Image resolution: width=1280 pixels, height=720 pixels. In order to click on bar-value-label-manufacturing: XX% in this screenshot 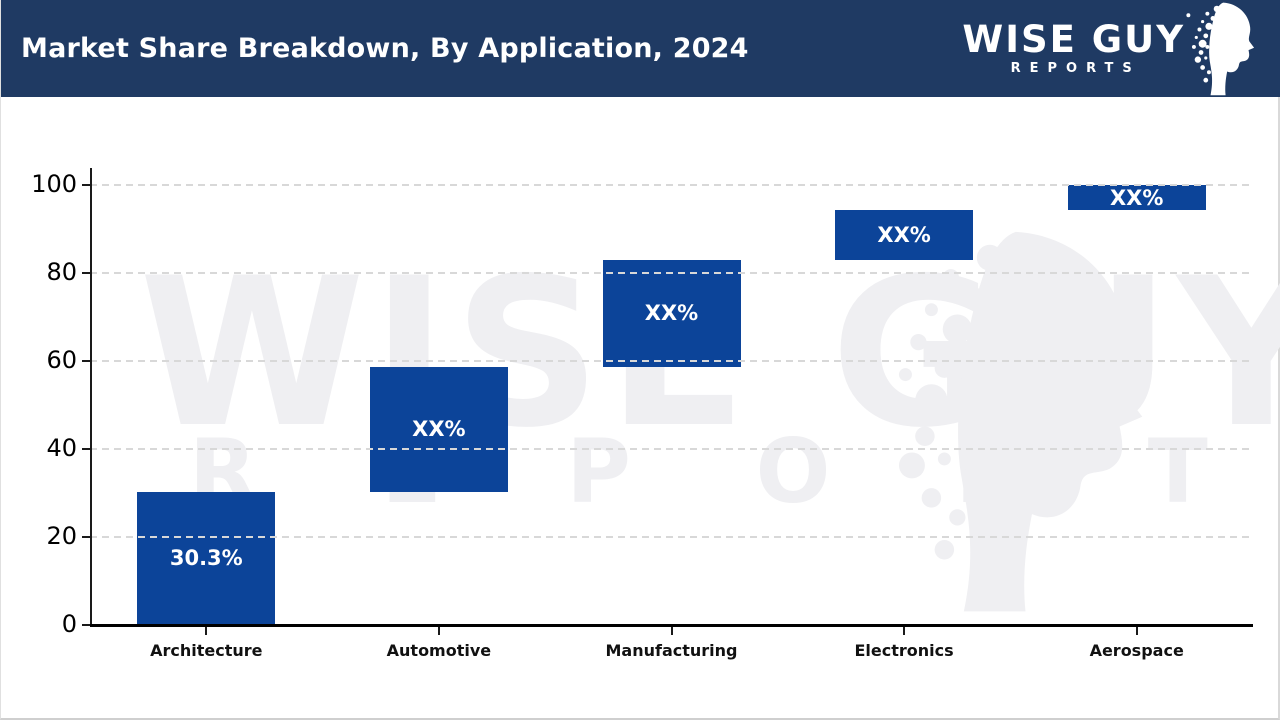, I will do `click(671, 313)`.